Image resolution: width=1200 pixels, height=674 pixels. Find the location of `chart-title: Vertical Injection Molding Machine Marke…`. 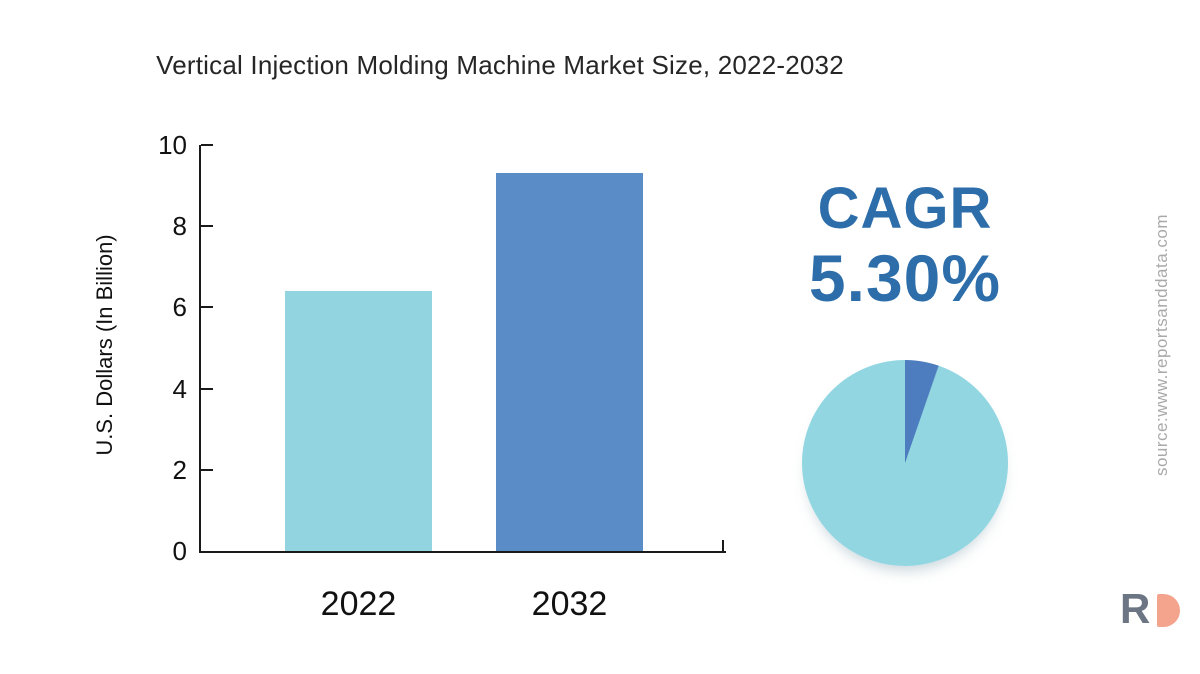

chart-title: Vertical Injection Molding Machine Marke… is located at coordinates (500, 65).